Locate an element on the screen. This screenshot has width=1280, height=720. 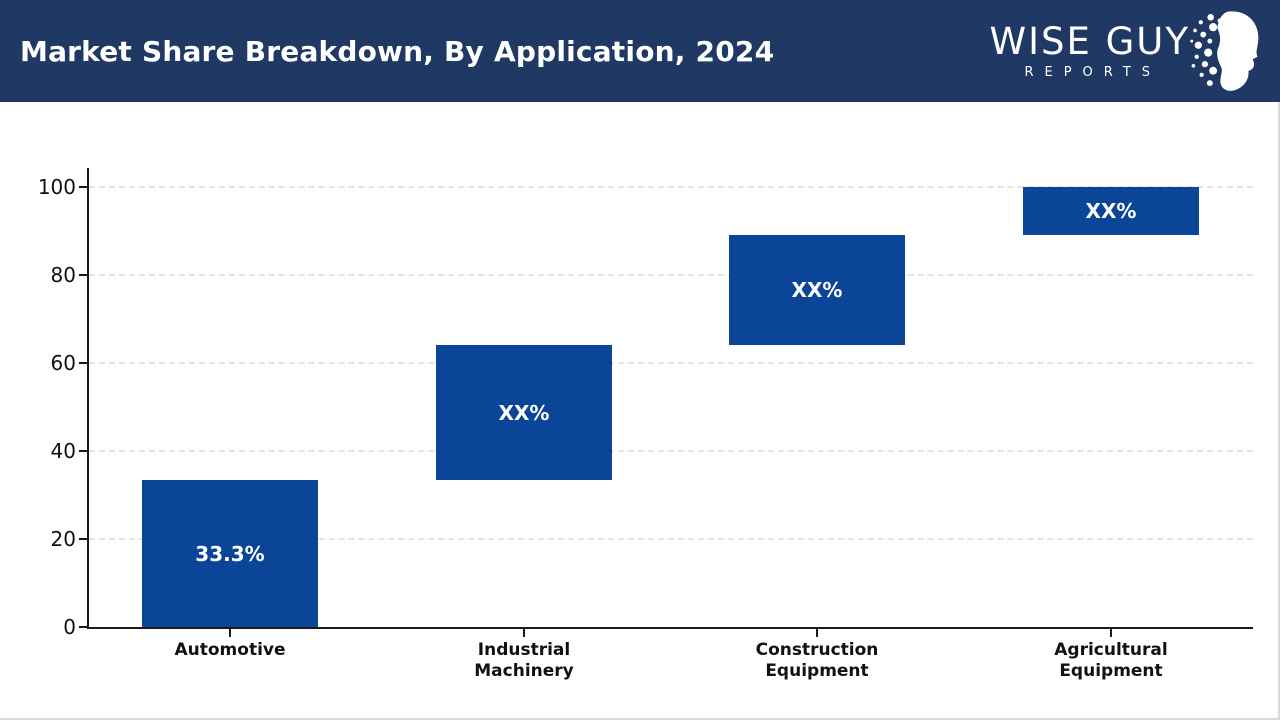
bar-industrial-machinery: XX% is located at coordinates (524, 413).